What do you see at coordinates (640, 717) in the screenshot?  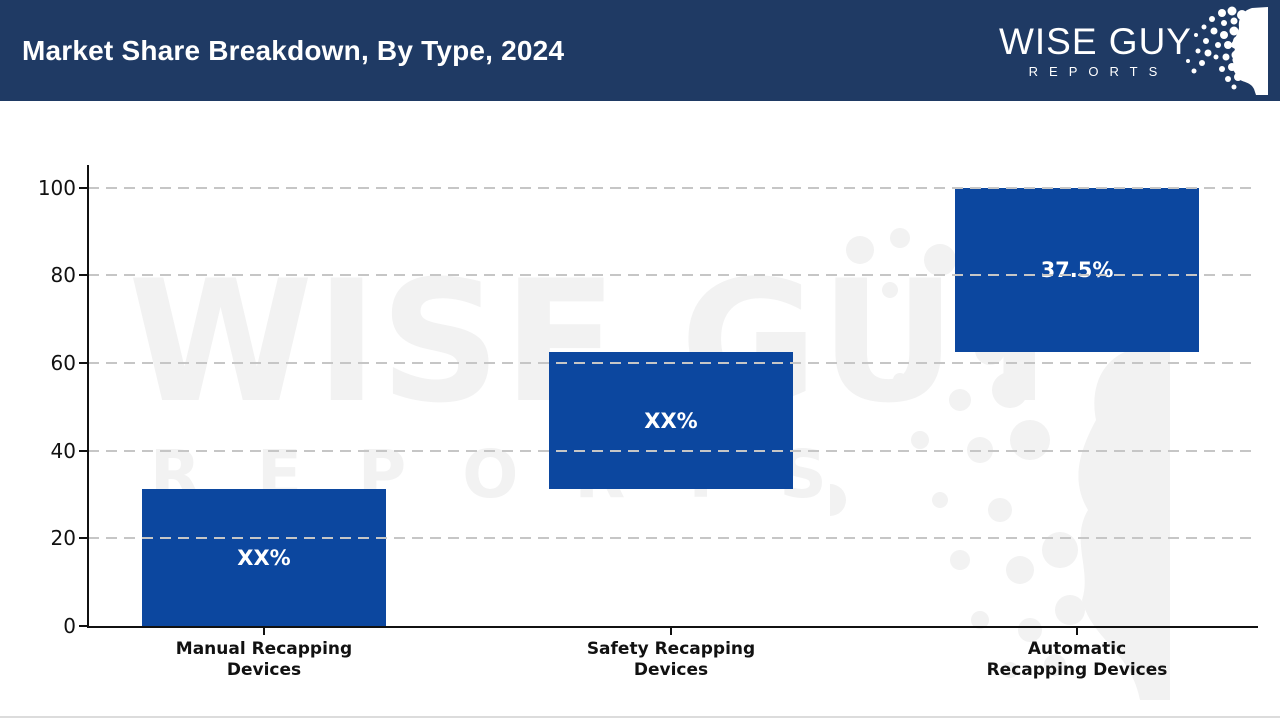 I see `bottom-border-line` at bounding box center [640, 717].